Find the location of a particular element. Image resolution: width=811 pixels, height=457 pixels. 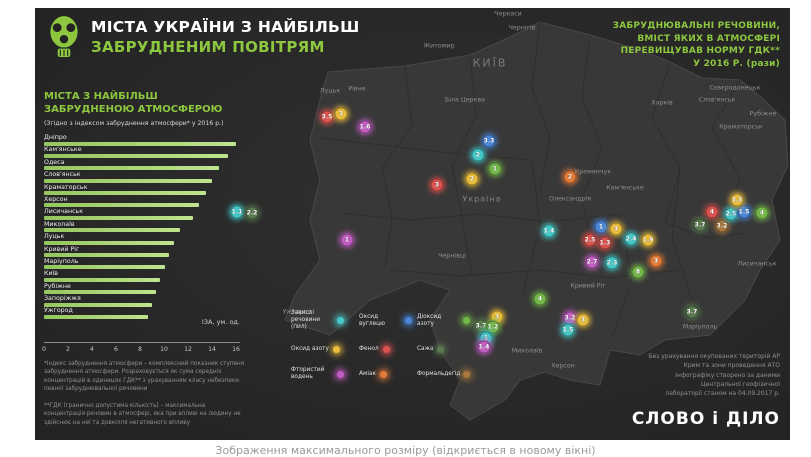

pollutants-heading-line: ПЕРЕВИЩУВАВ НОРМУ ГДК** is located at coordinates (700, 51).